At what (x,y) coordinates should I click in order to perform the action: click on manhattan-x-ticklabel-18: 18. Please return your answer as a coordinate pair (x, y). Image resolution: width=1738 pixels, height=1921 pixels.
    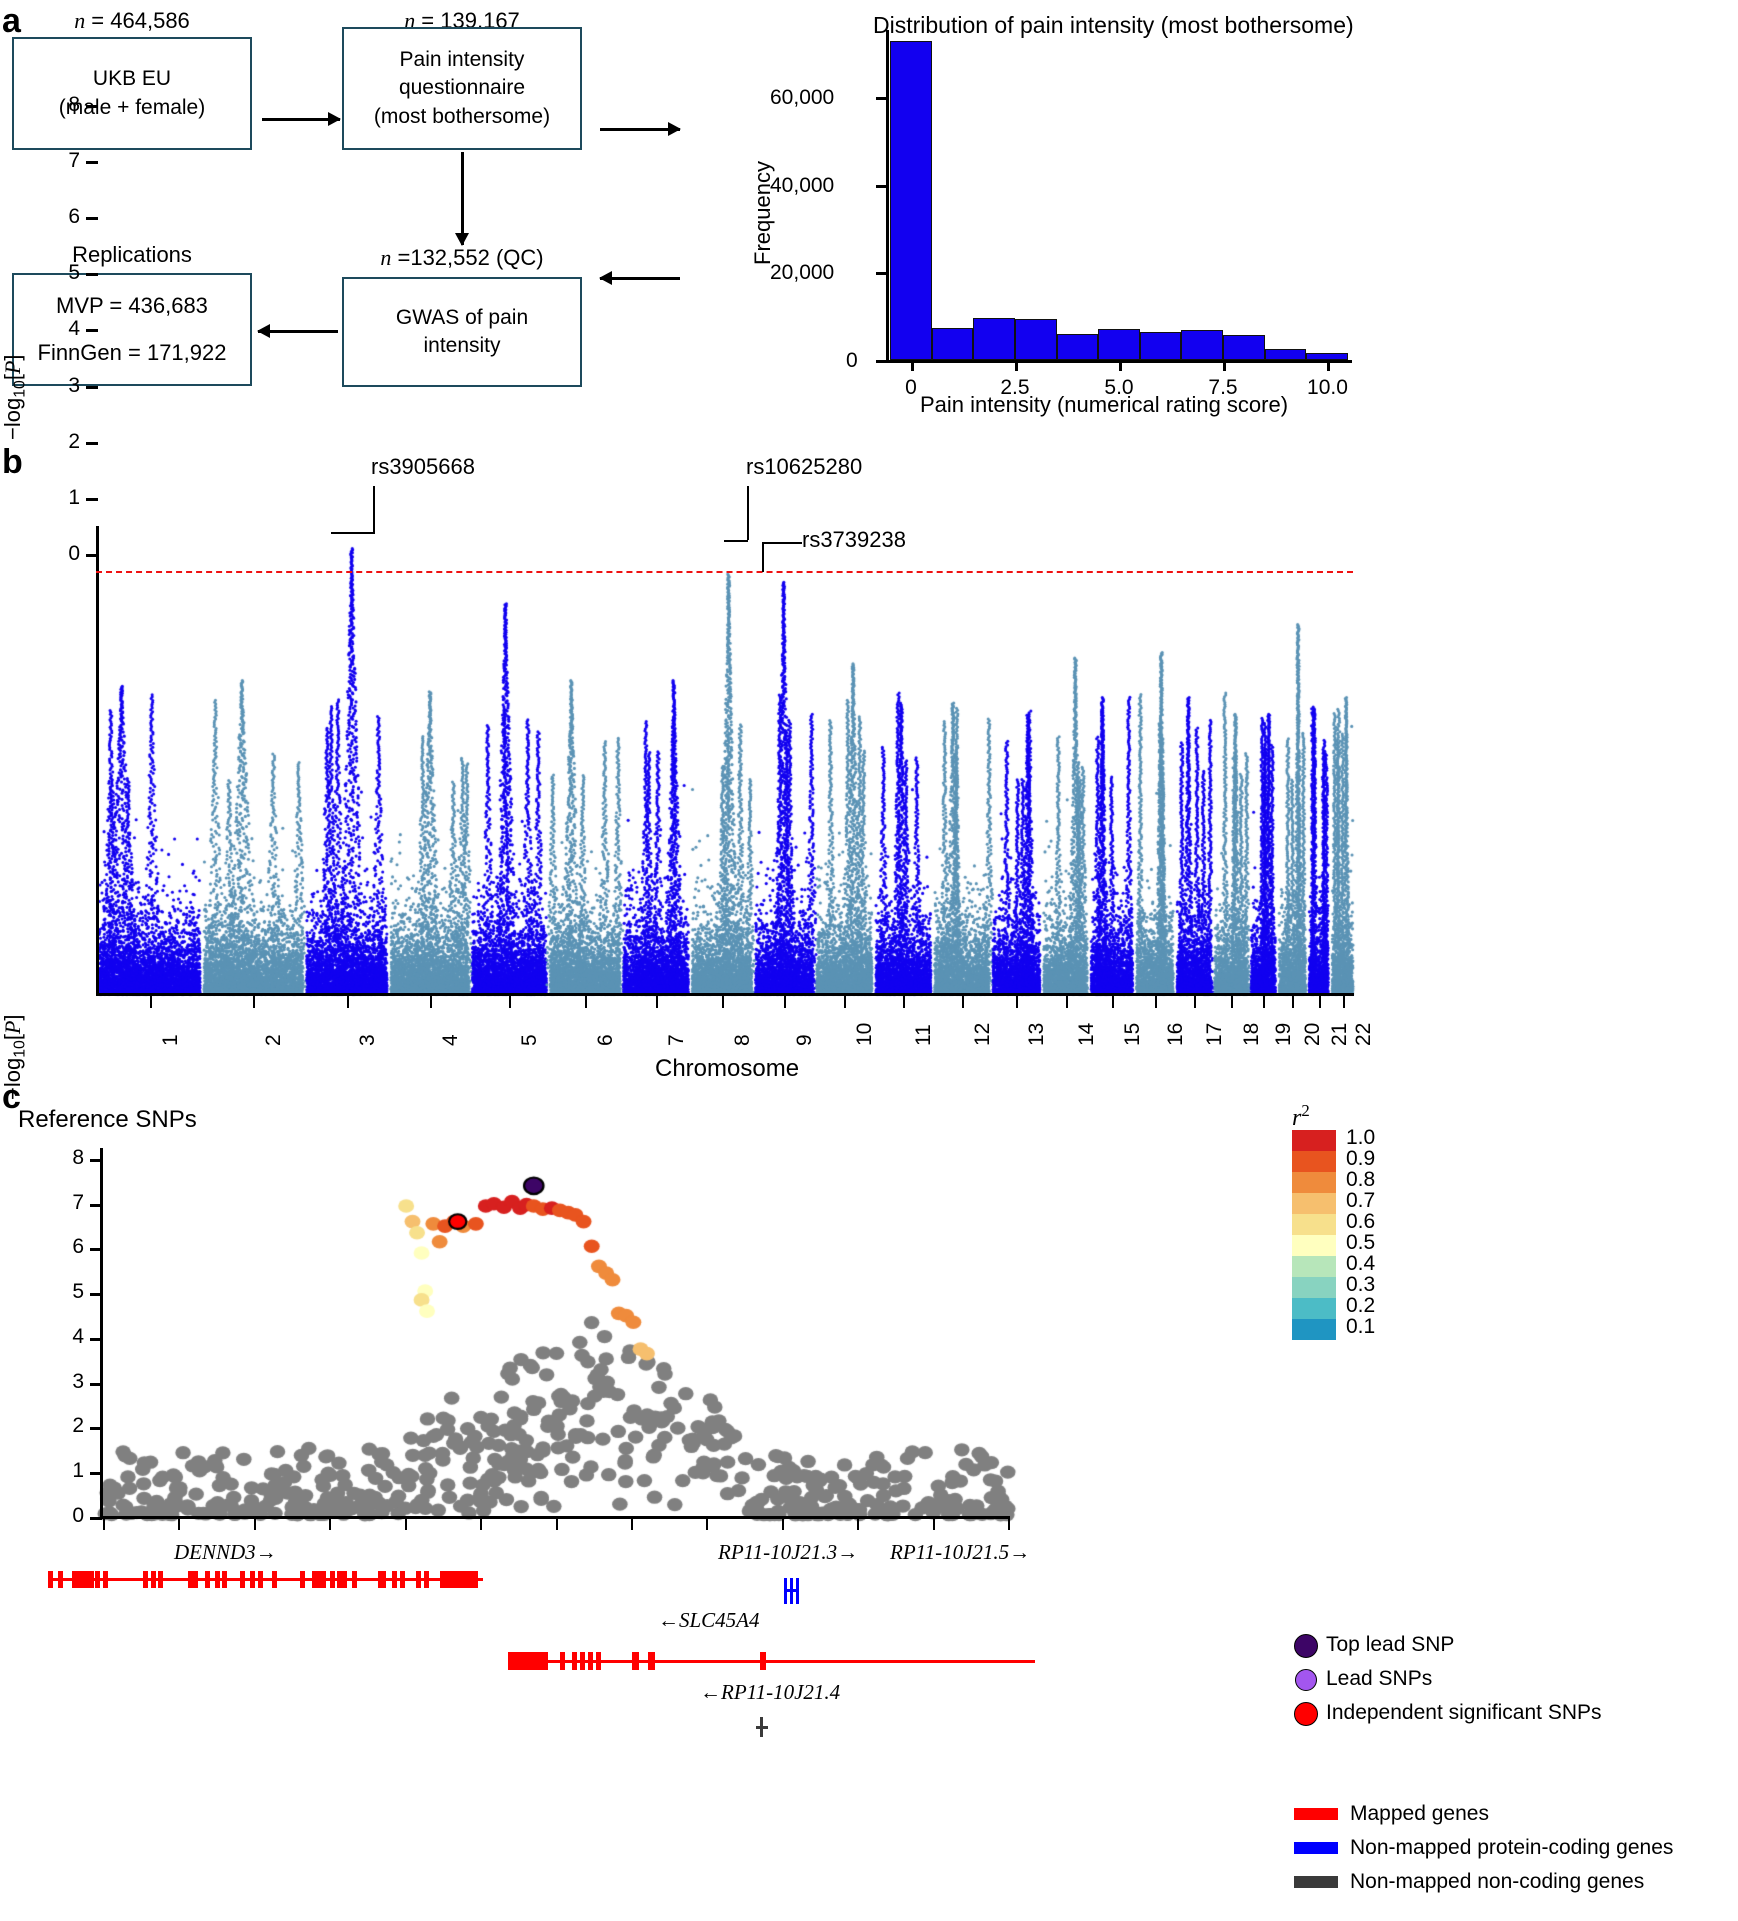
    Looking at the image, I should click on (1252, 1034).